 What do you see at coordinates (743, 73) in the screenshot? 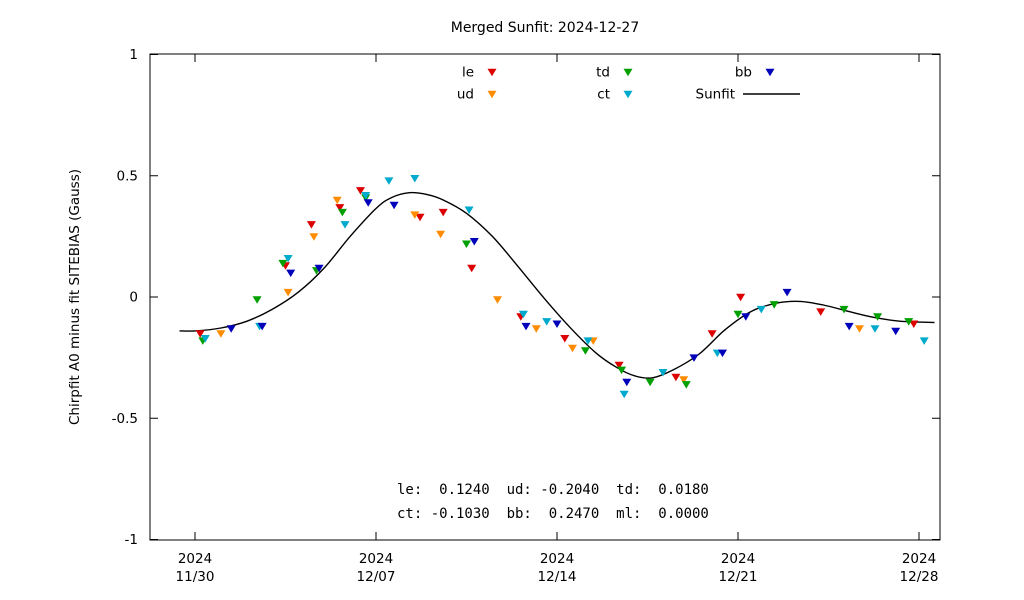
I see `legend-label-bb: bb` at bounding box center [743, 73].